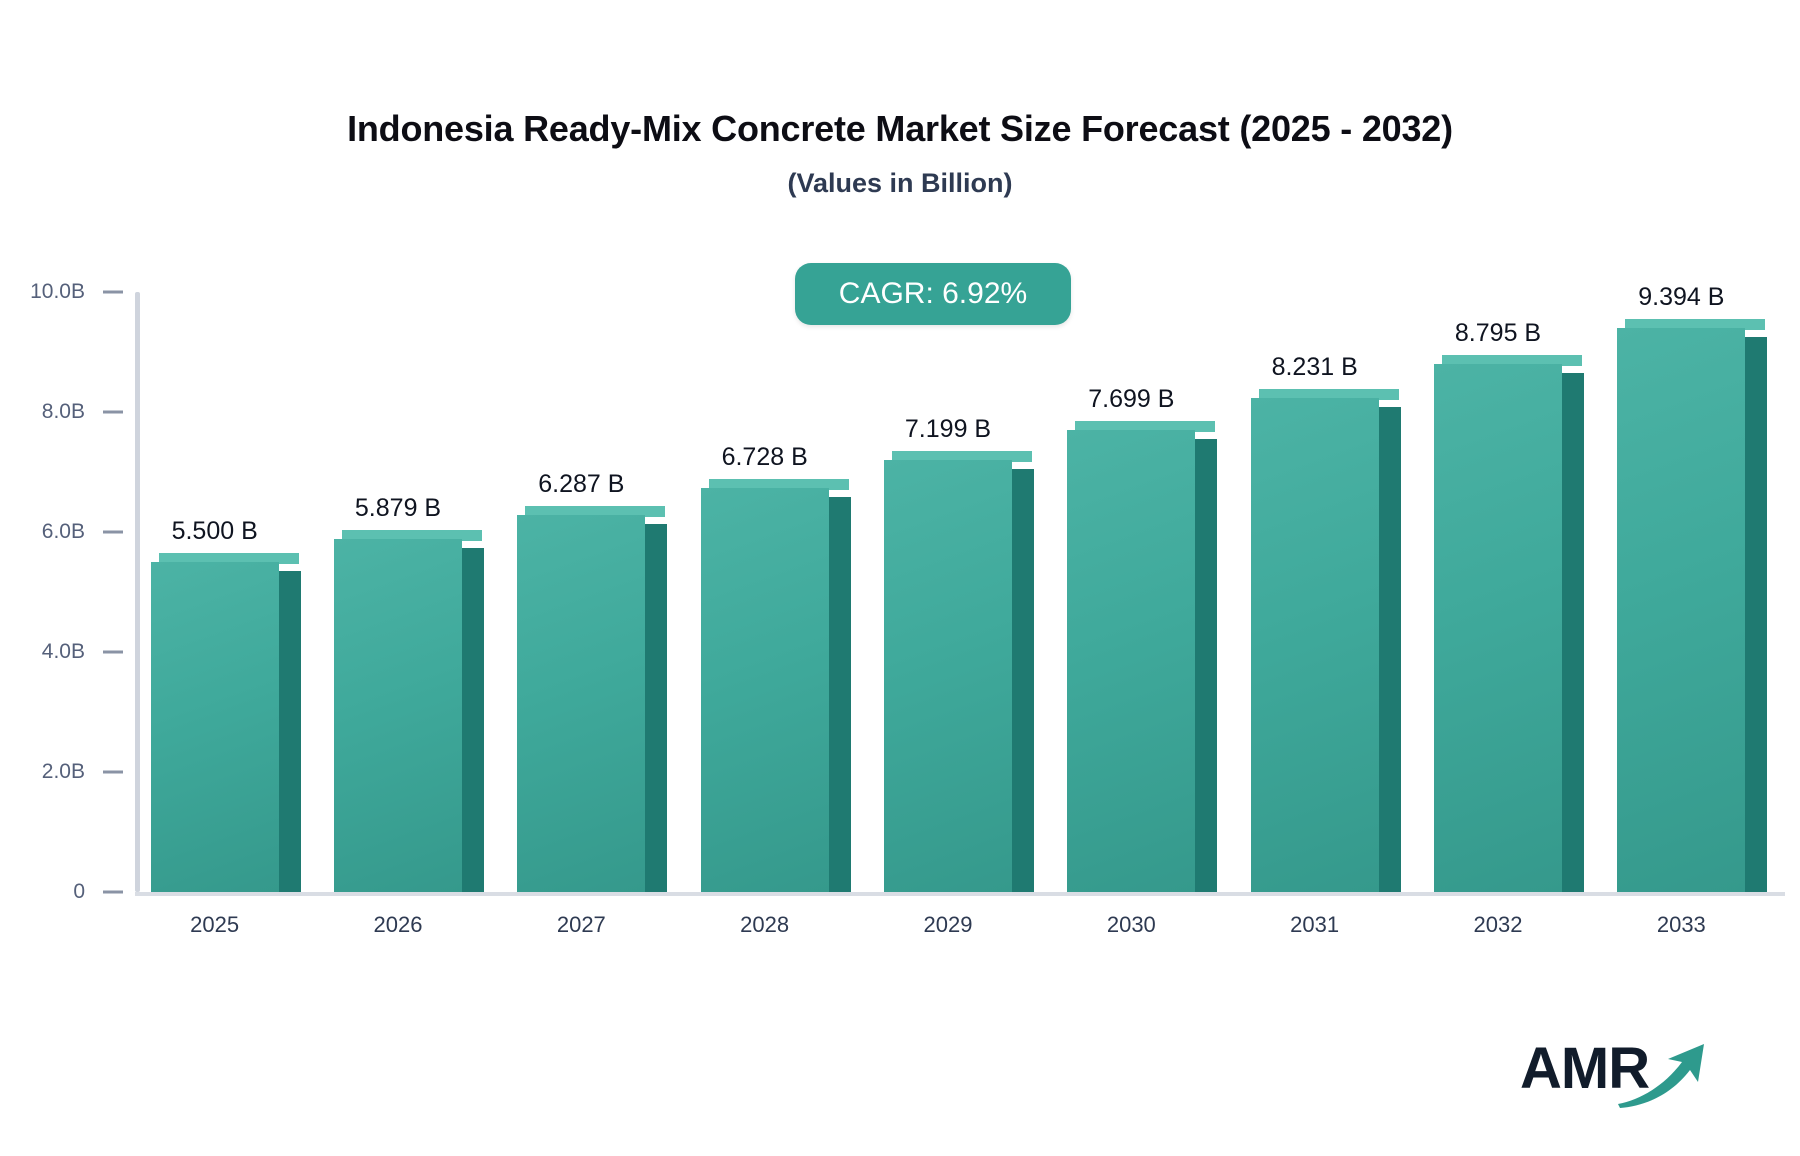 The height and width of the screenshot is (1156, 1800). Describe the element at coordinates (900, 183) in the screenshot. I see `chart-subtitle: (Values in Billion)` at that location.